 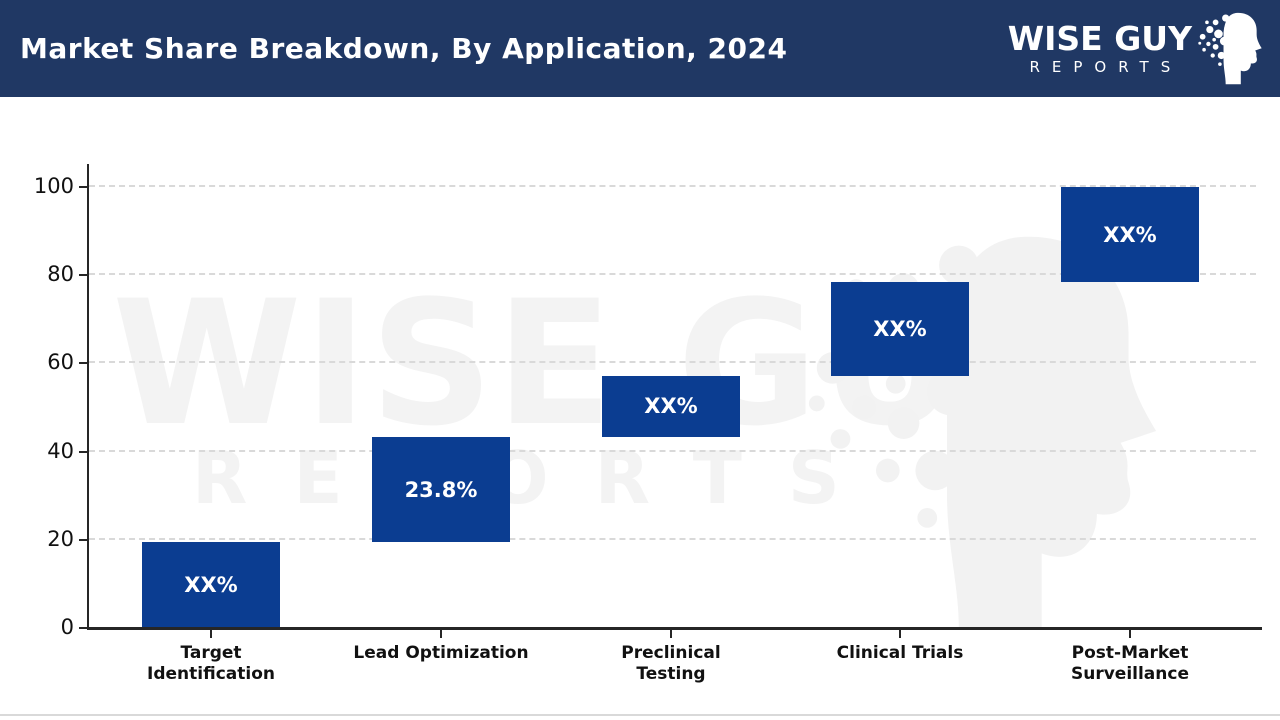 I want to click on y-axis-line, so click(x=88, y=397).